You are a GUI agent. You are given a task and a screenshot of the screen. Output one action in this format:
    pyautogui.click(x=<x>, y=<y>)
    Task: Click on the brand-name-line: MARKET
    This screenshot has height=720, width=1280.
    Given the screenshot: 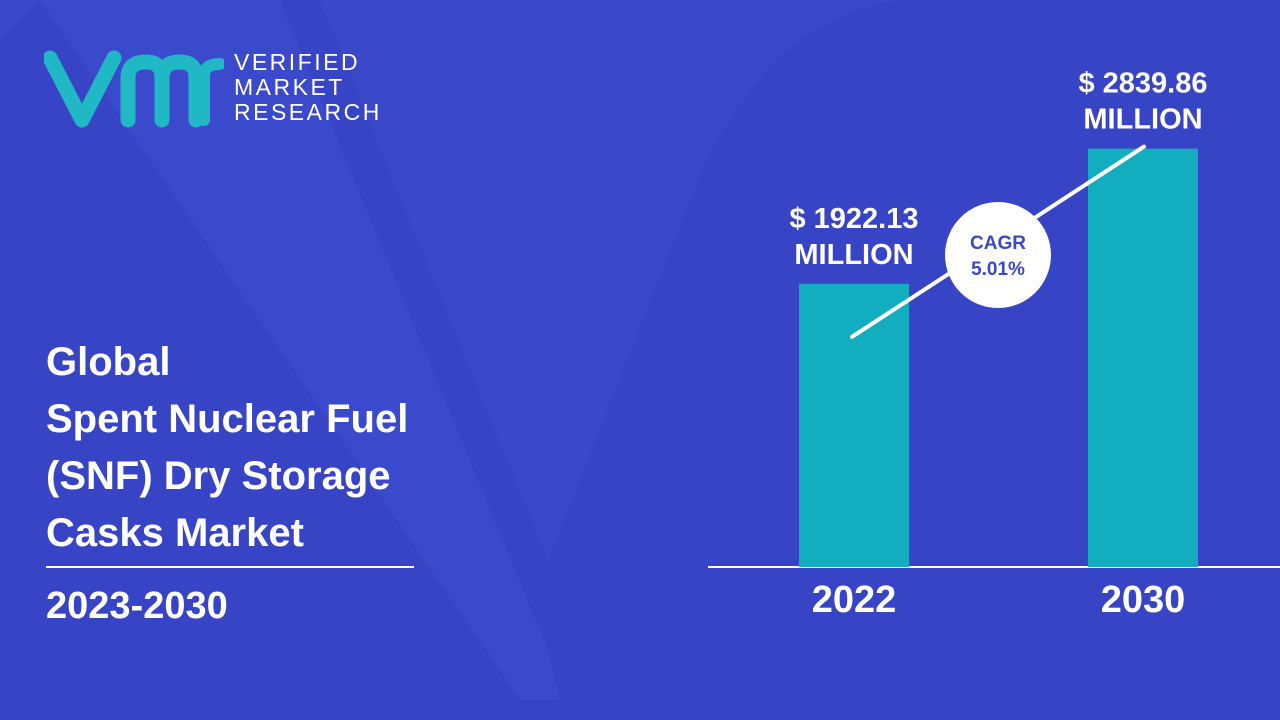 What is the action you would take?
    pyautogui.click(x=289, y=87)
    